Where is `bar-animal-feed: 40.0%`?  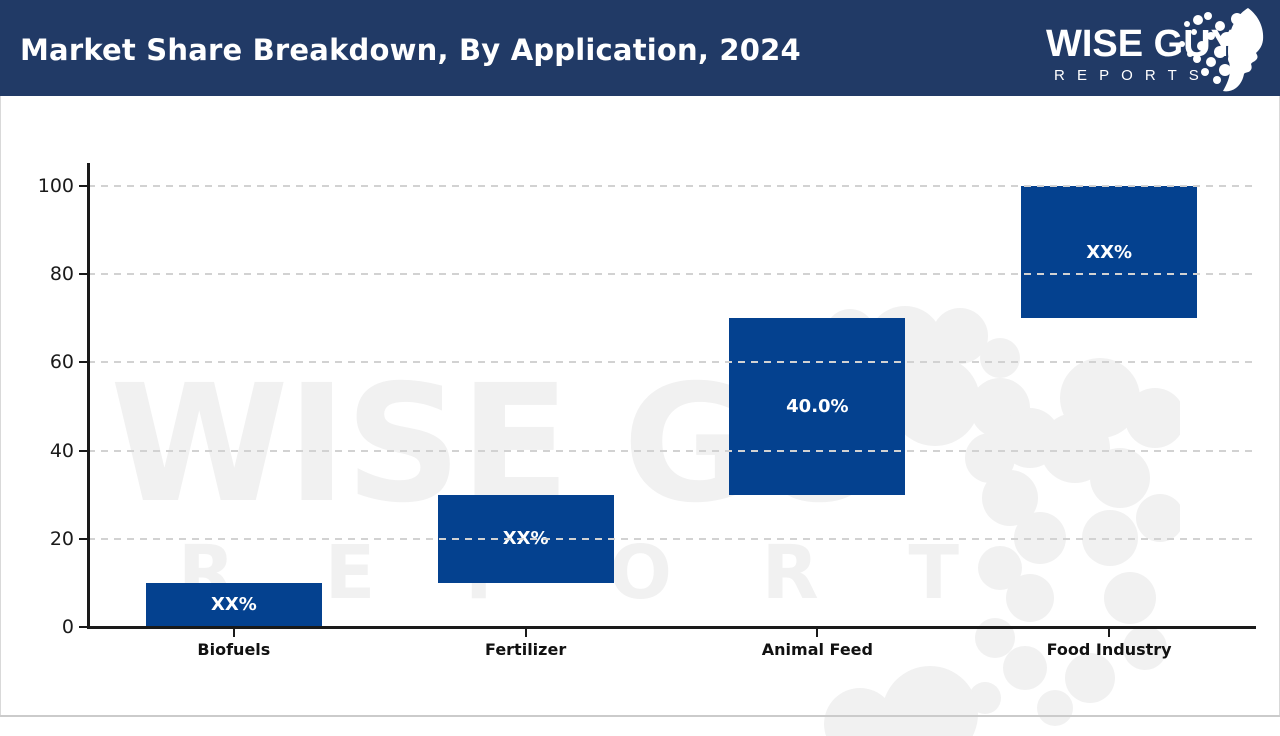 bar-animal-feed: 40.0% is located at coordinates (817, 406).